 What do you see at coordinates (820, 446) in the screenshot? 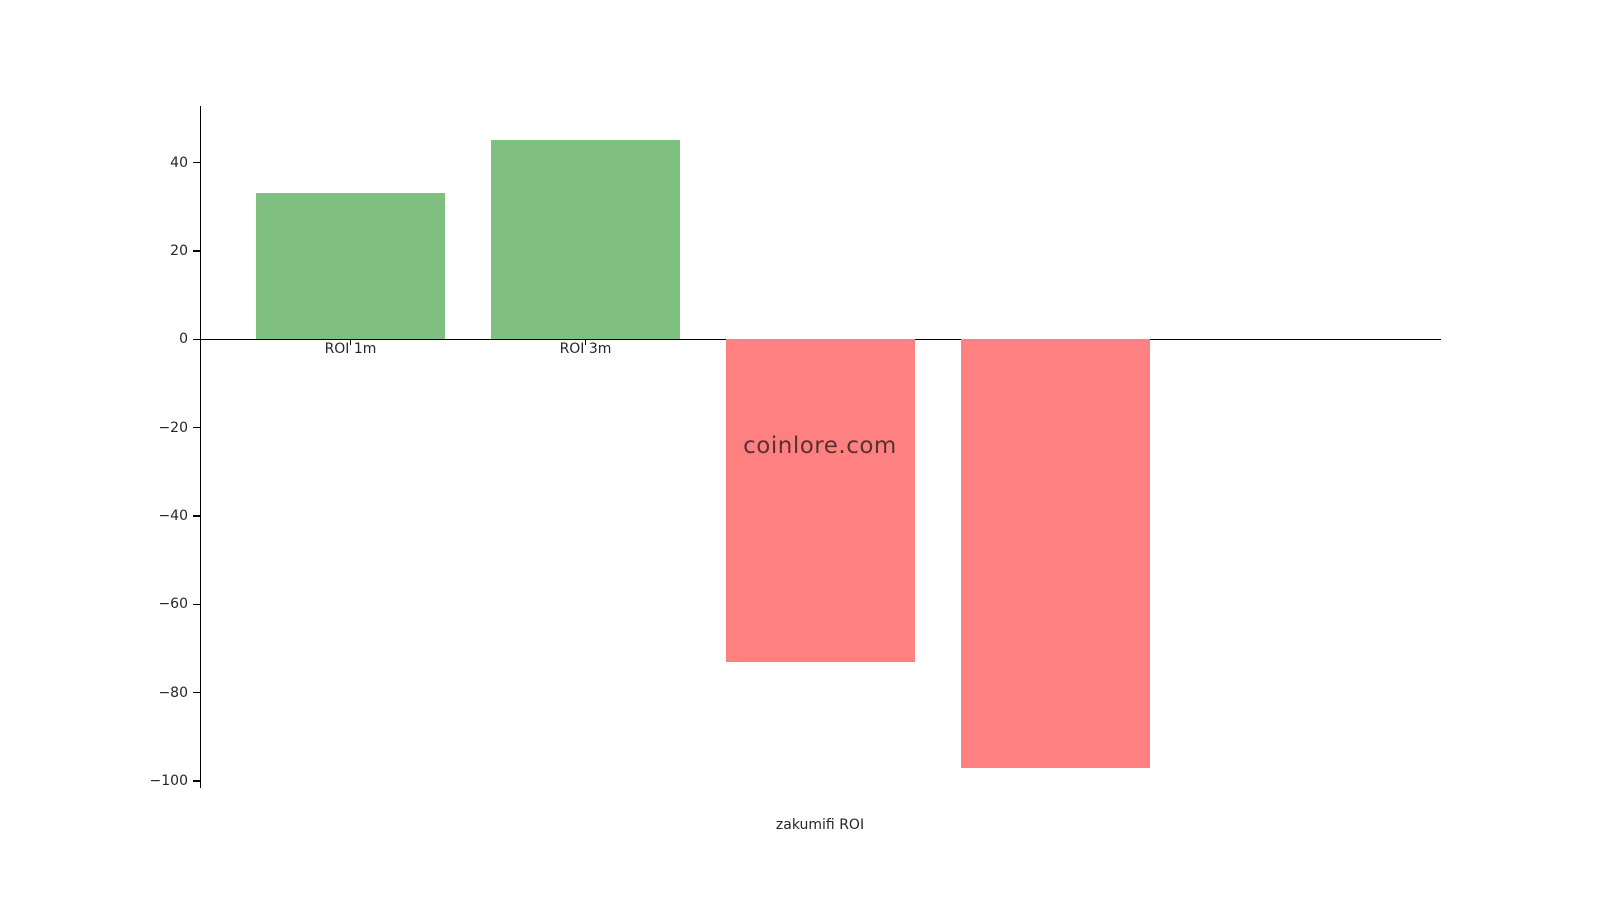
I see `watermark-text: coinlore.com` at bounding box center [820, 446].